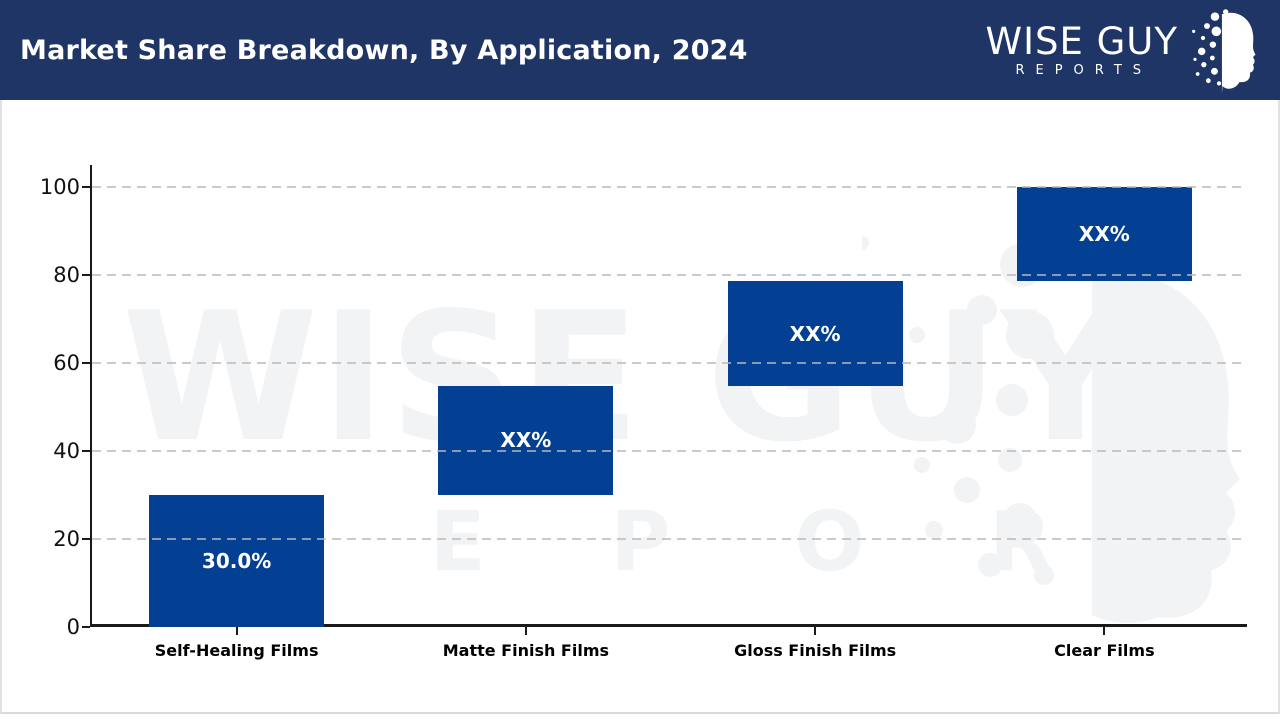  I want to click on y-axis-tick-label: 40, so click(66, 451).